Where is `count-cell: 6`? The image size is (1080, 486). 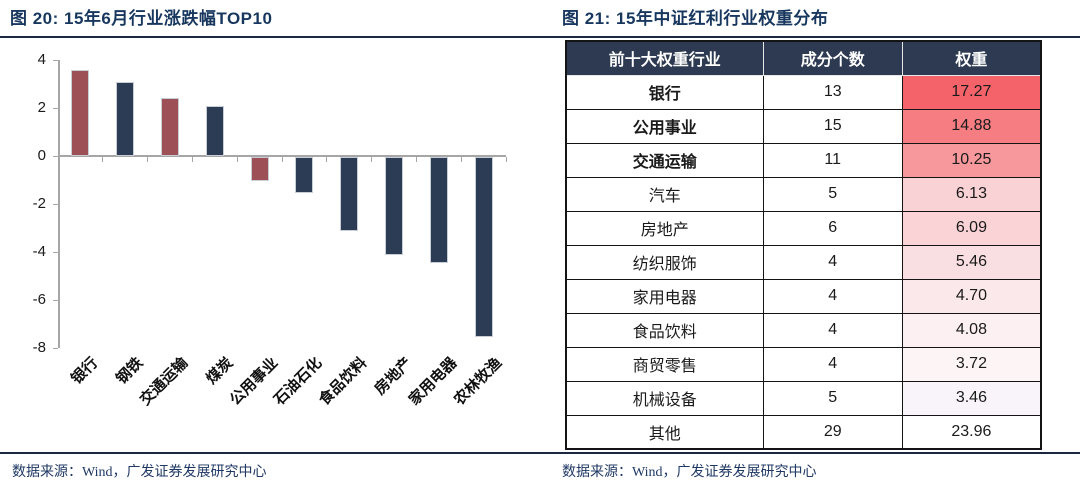
count-cell: 6 is located at coordinates (832, 228).